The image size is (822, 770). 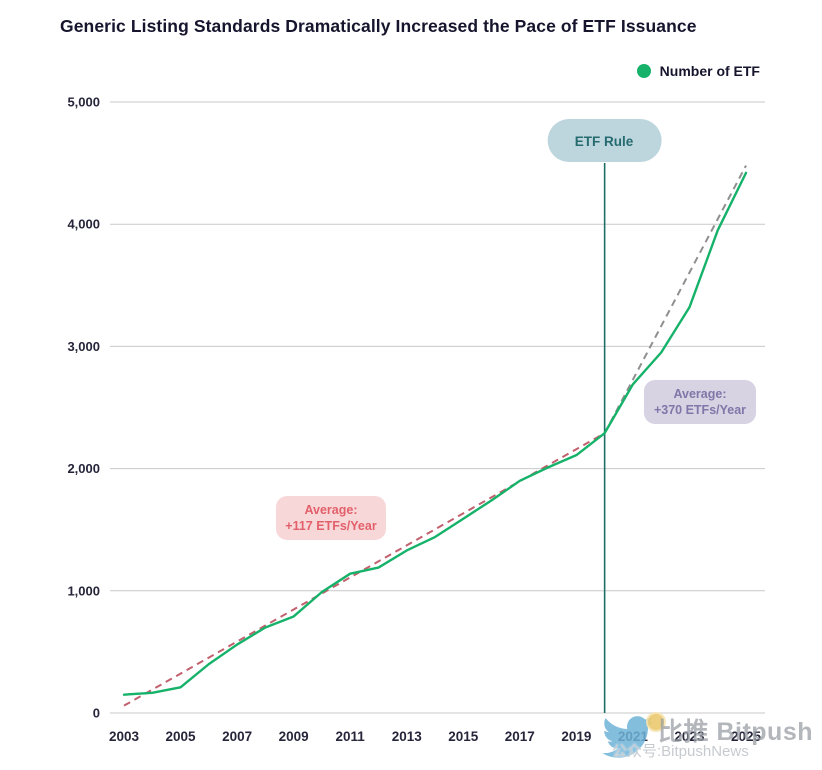 I want to click on y-tick-label: 1,000, so click(x=83, y=590).